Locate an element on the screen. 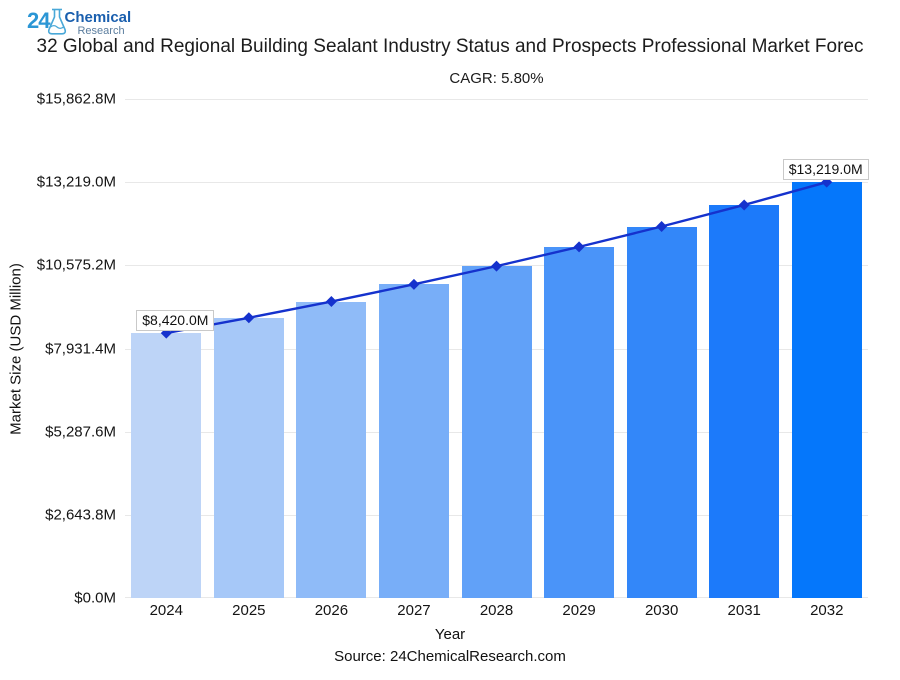 This screenshot has height=680, width=900. bar-2032 is located at coordinates (826, 390).